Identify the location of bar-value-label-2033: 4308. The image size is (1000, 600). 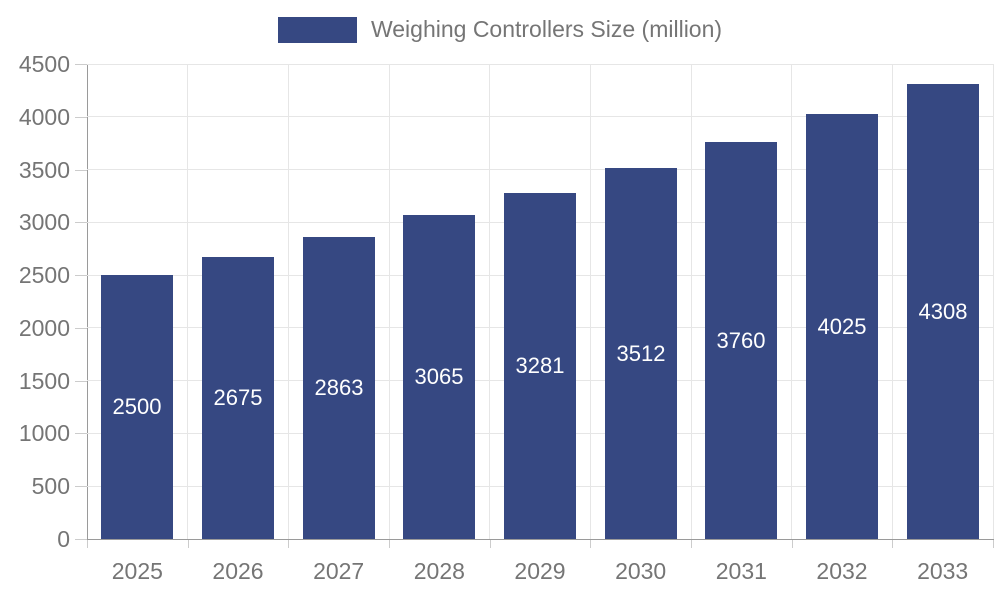
(943, 311).